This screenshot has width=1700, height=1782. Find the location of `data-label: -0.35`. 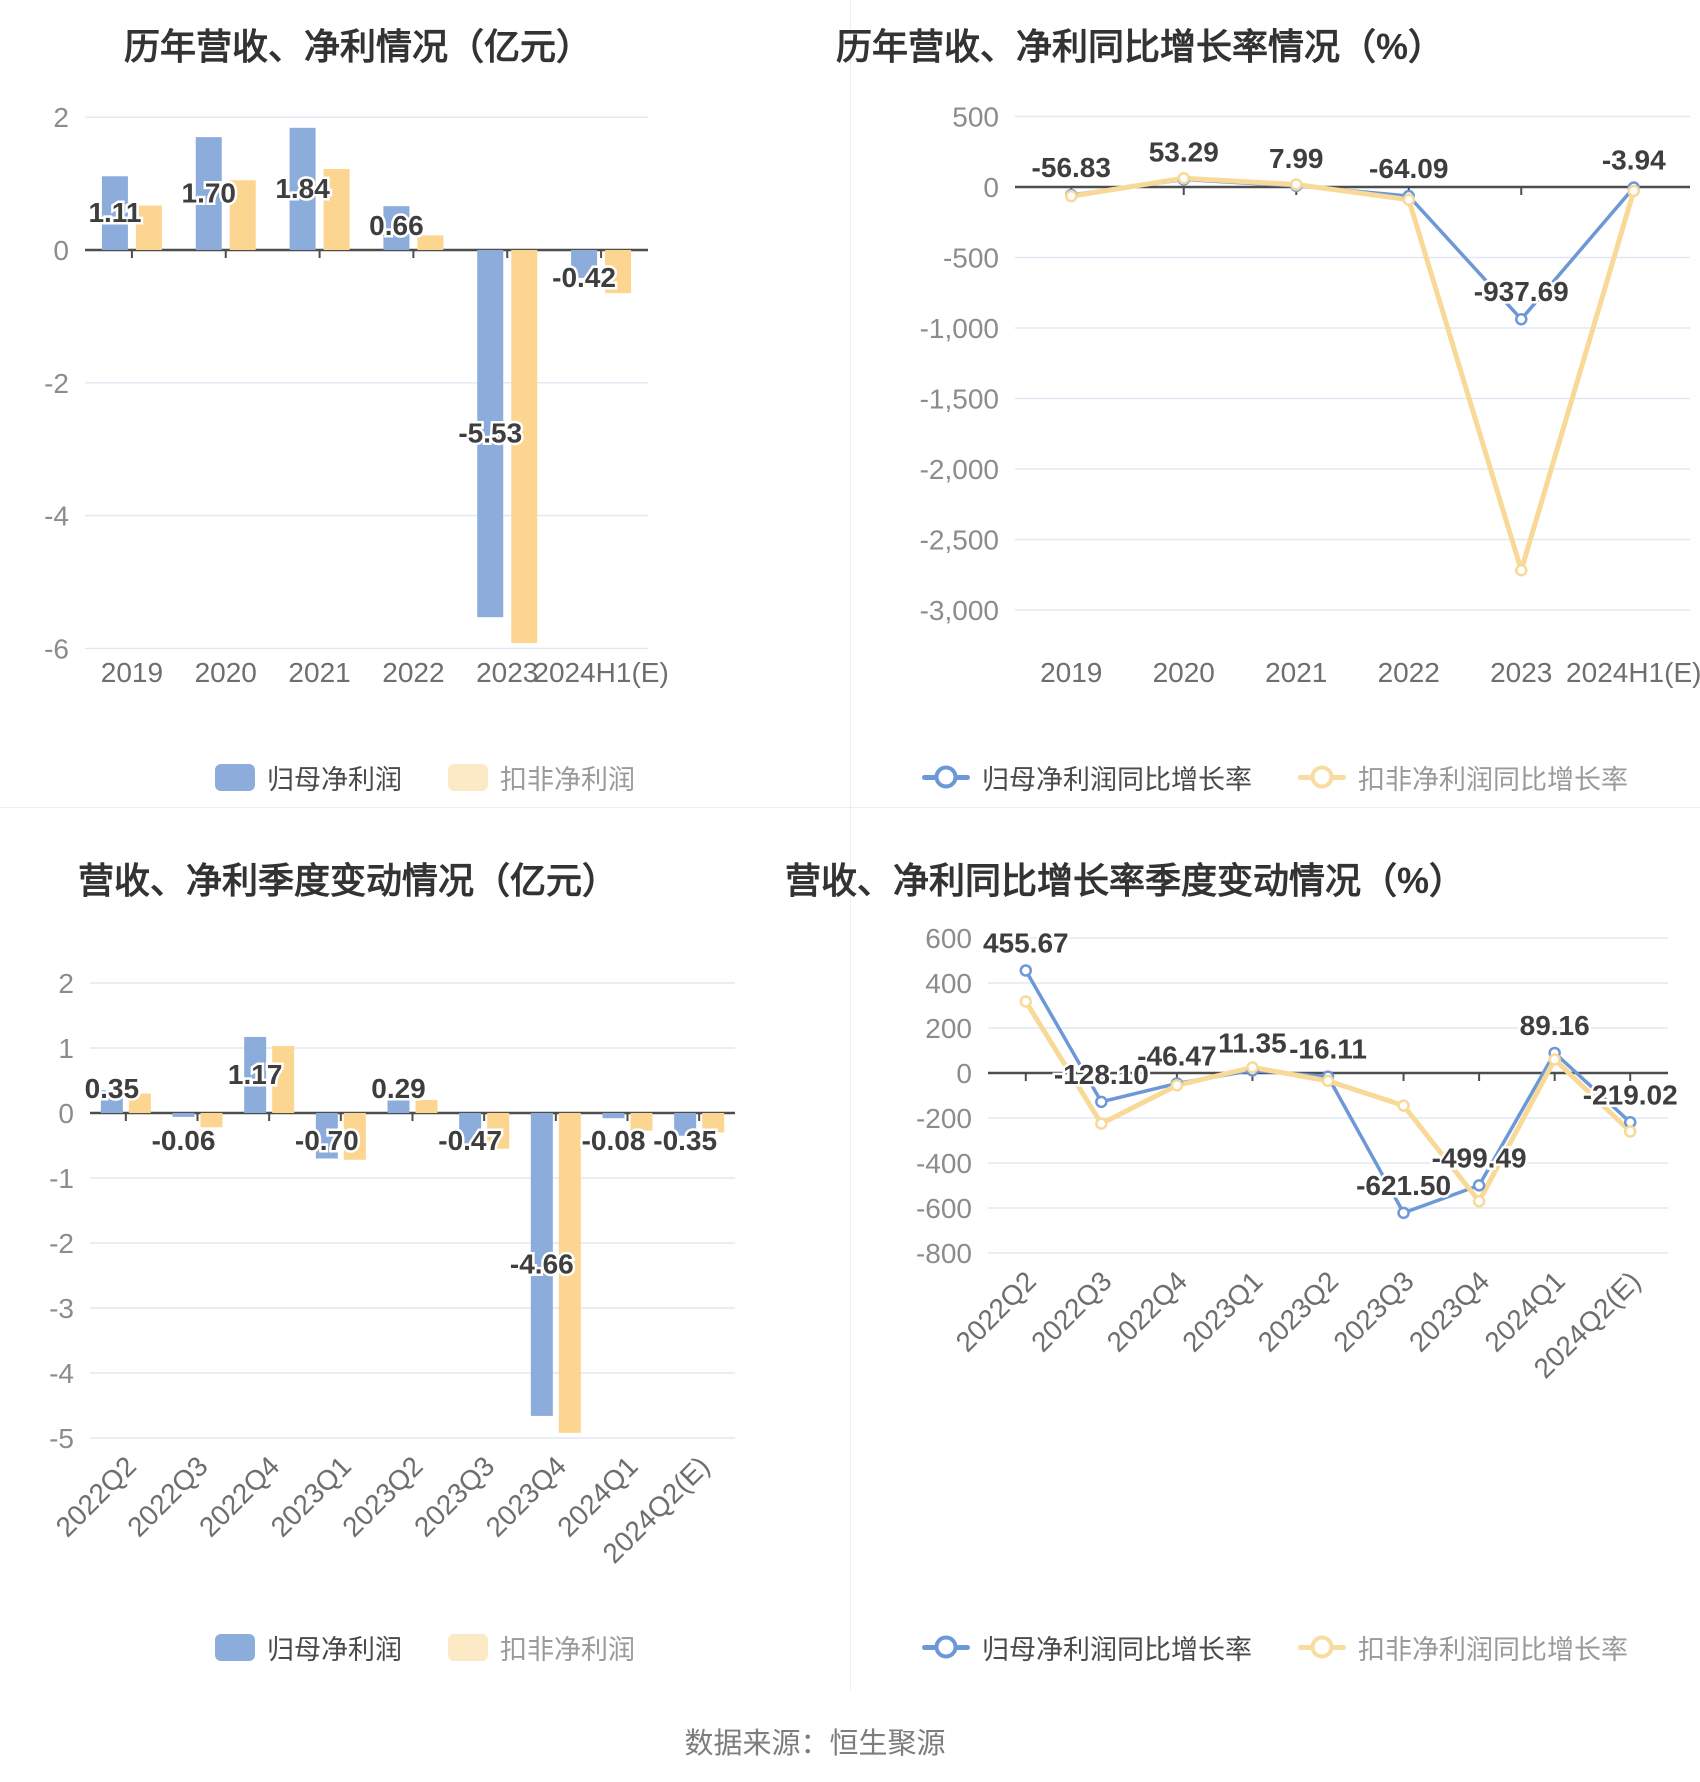

data-label: -0.35 is located at coordinates (685, 1140).